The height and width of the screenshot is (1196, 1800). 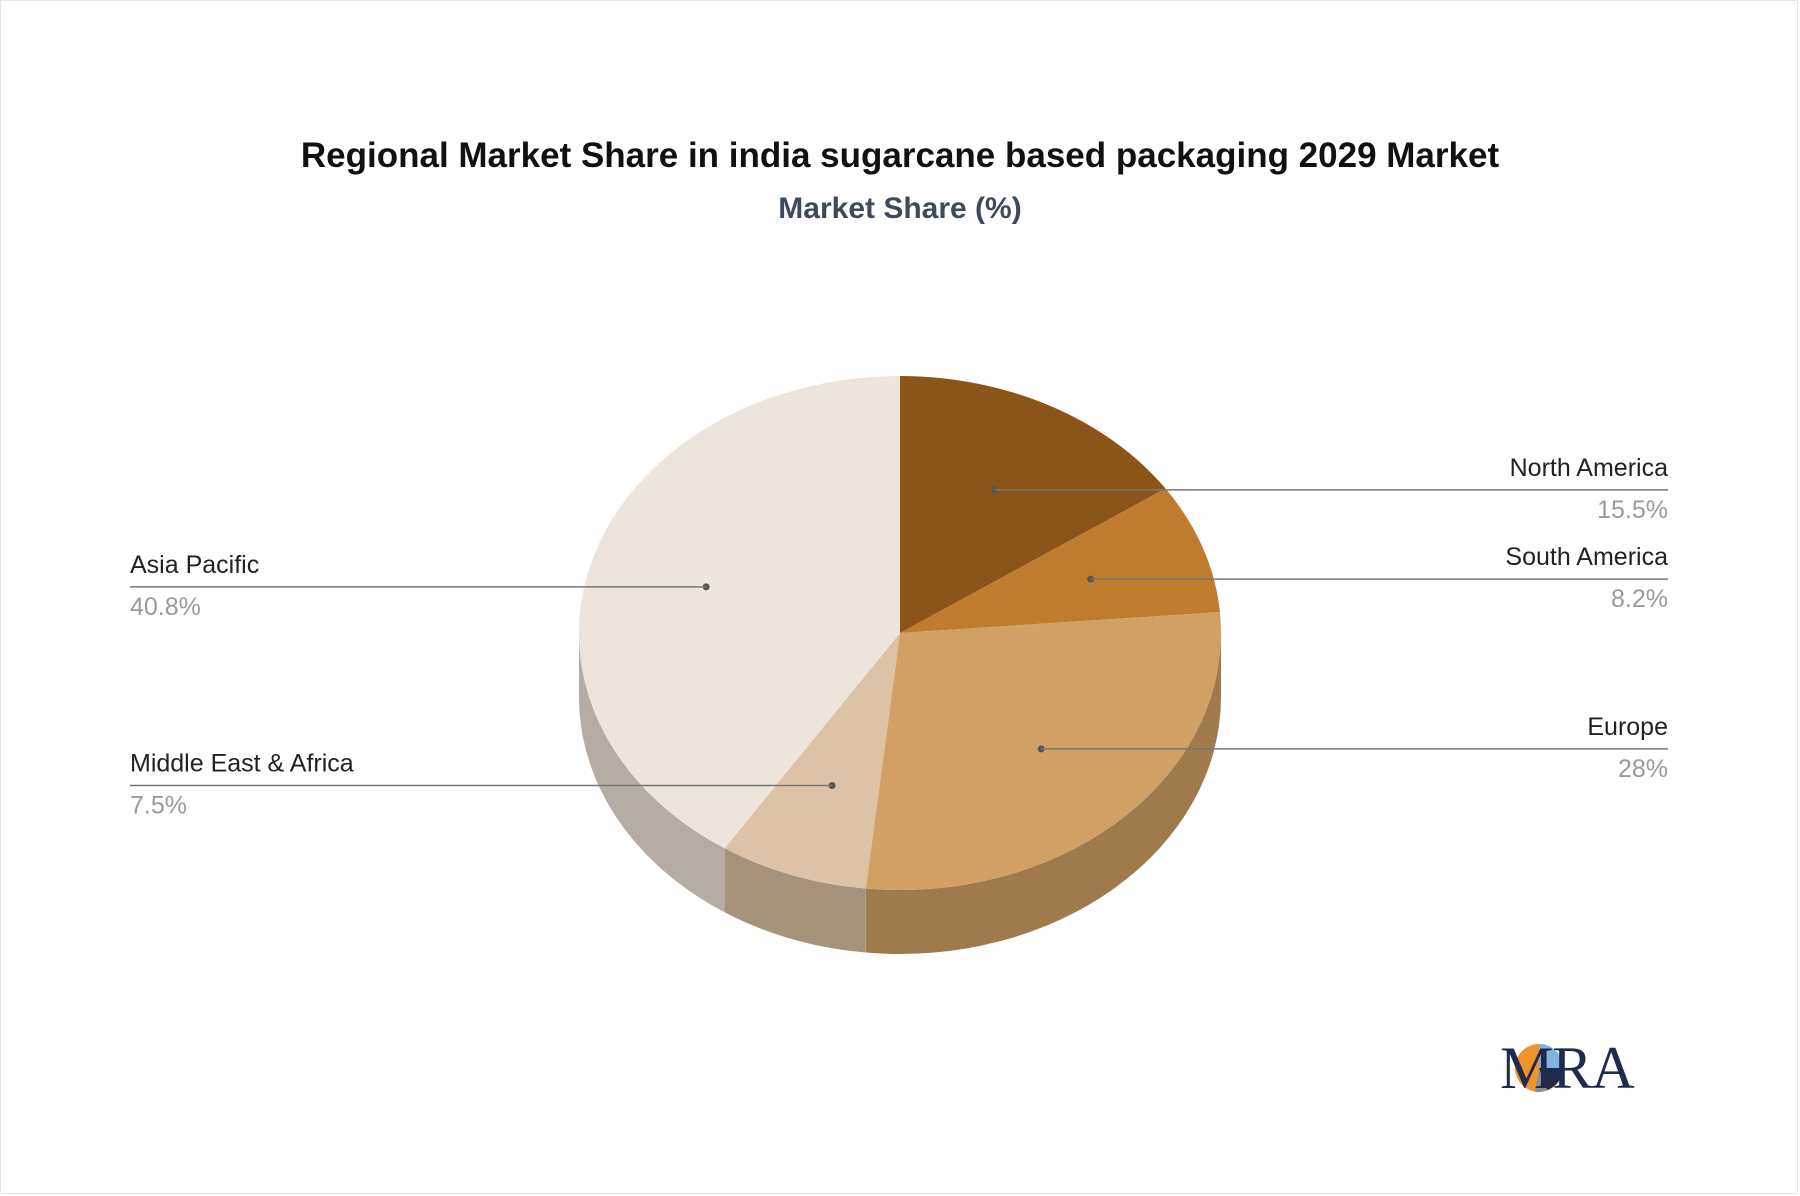 I want to click on logo-text: MRA, so click(x=1567, y=1068).